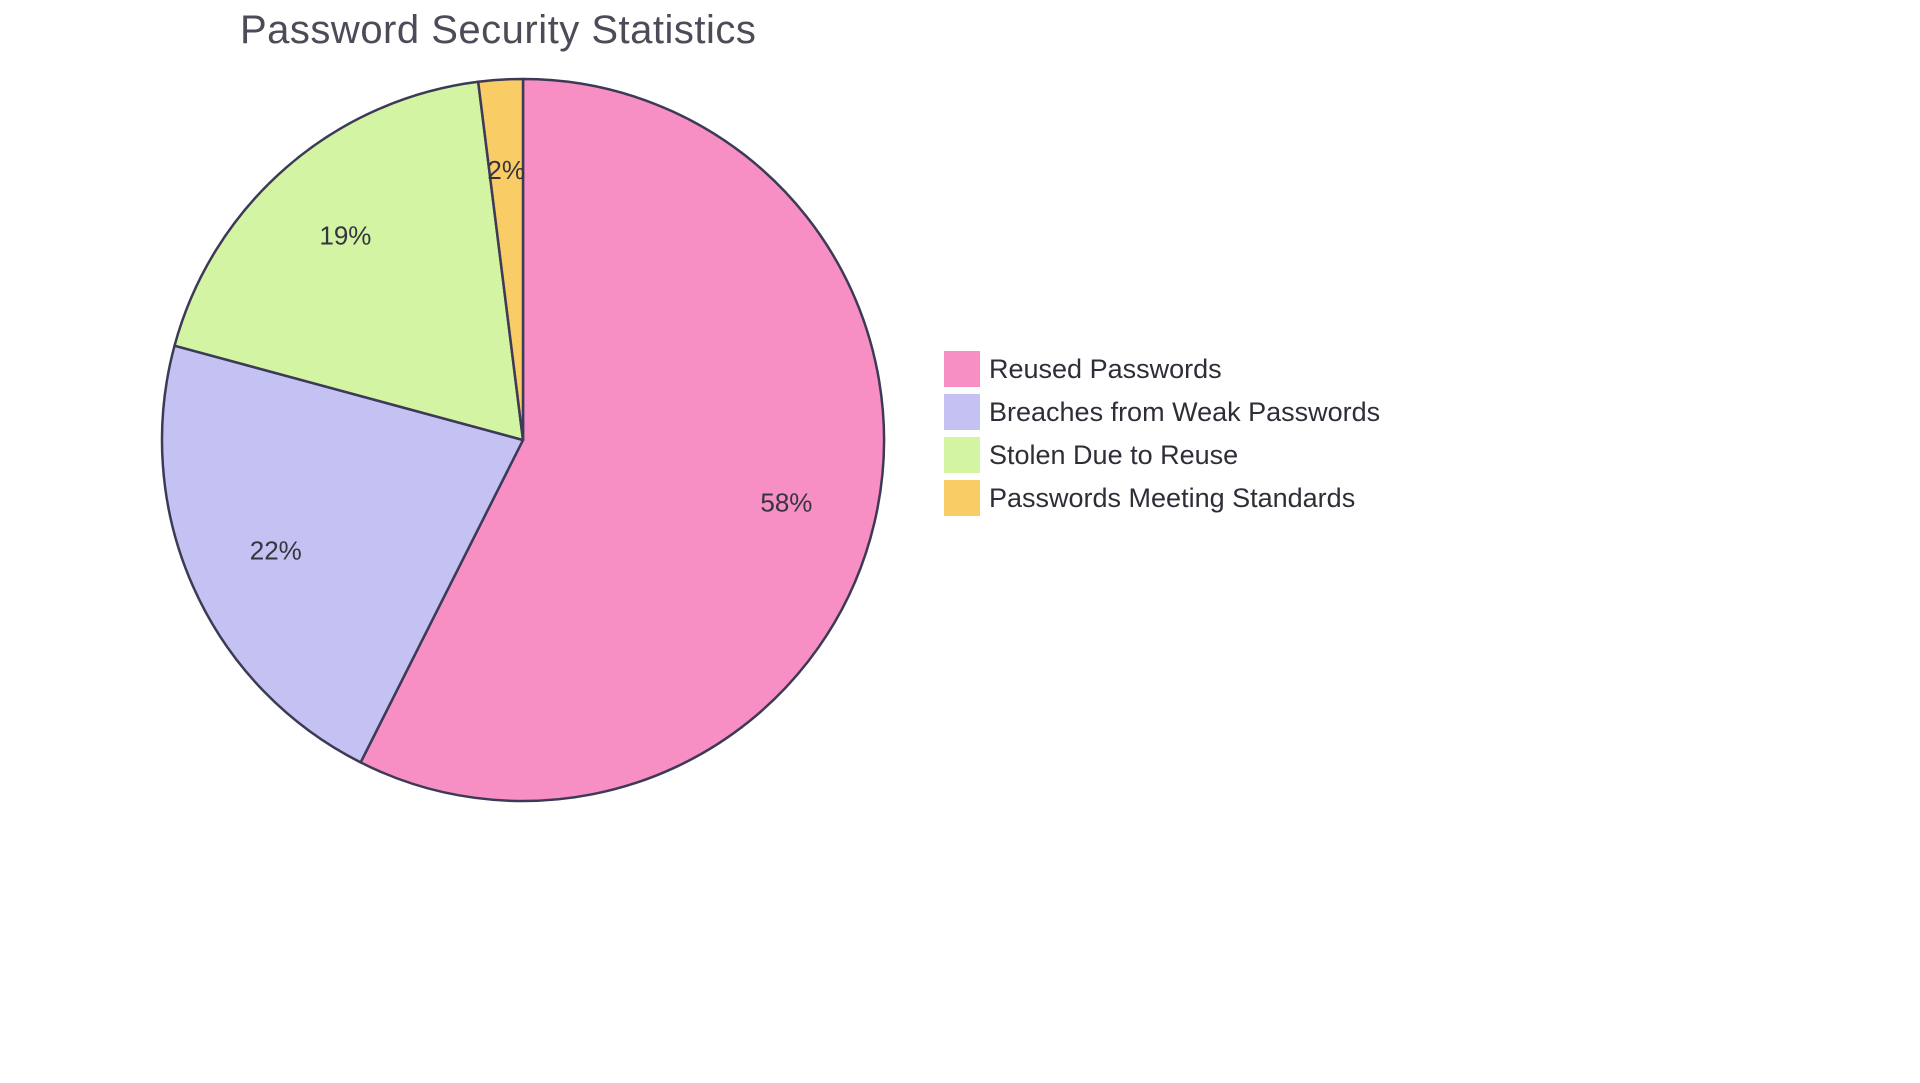 The width and height of the screenshot is (1920, 1083). Describe the element at coordinates (498, 30) in the screenshot. I see `chart-title: Password Security Statistics` at that location.